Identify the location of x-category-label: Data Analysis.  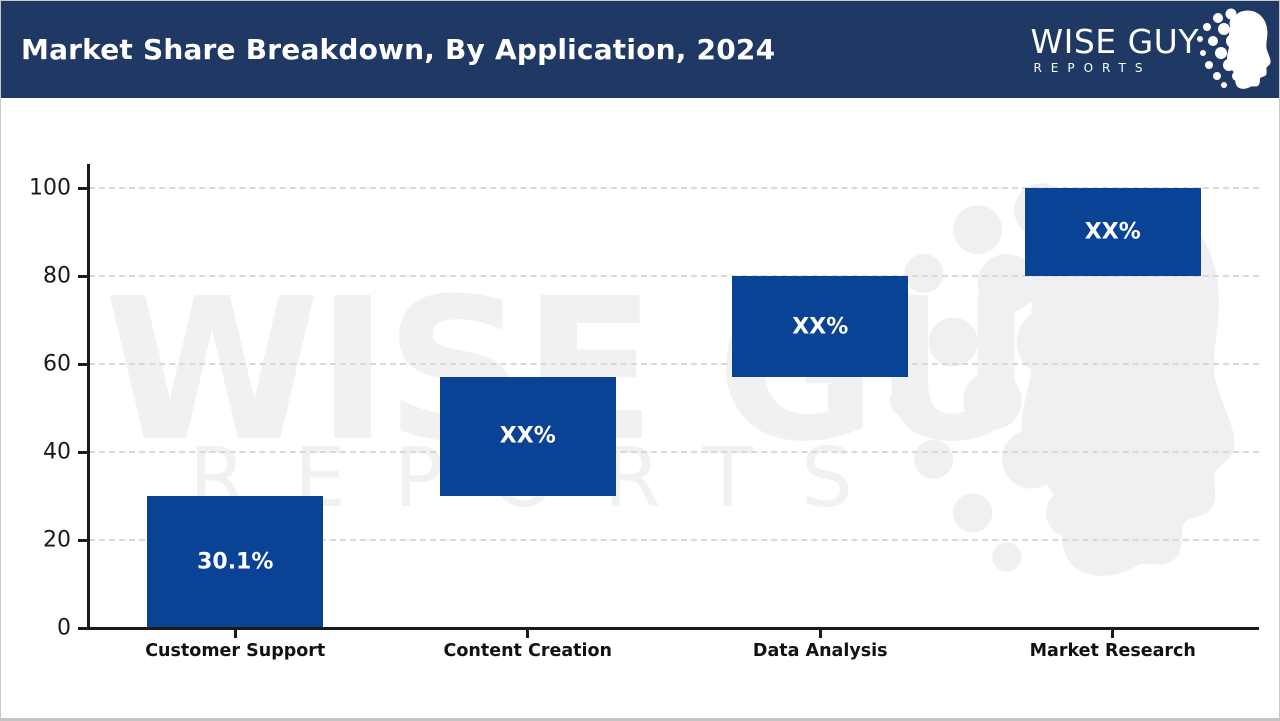
(820, 651).